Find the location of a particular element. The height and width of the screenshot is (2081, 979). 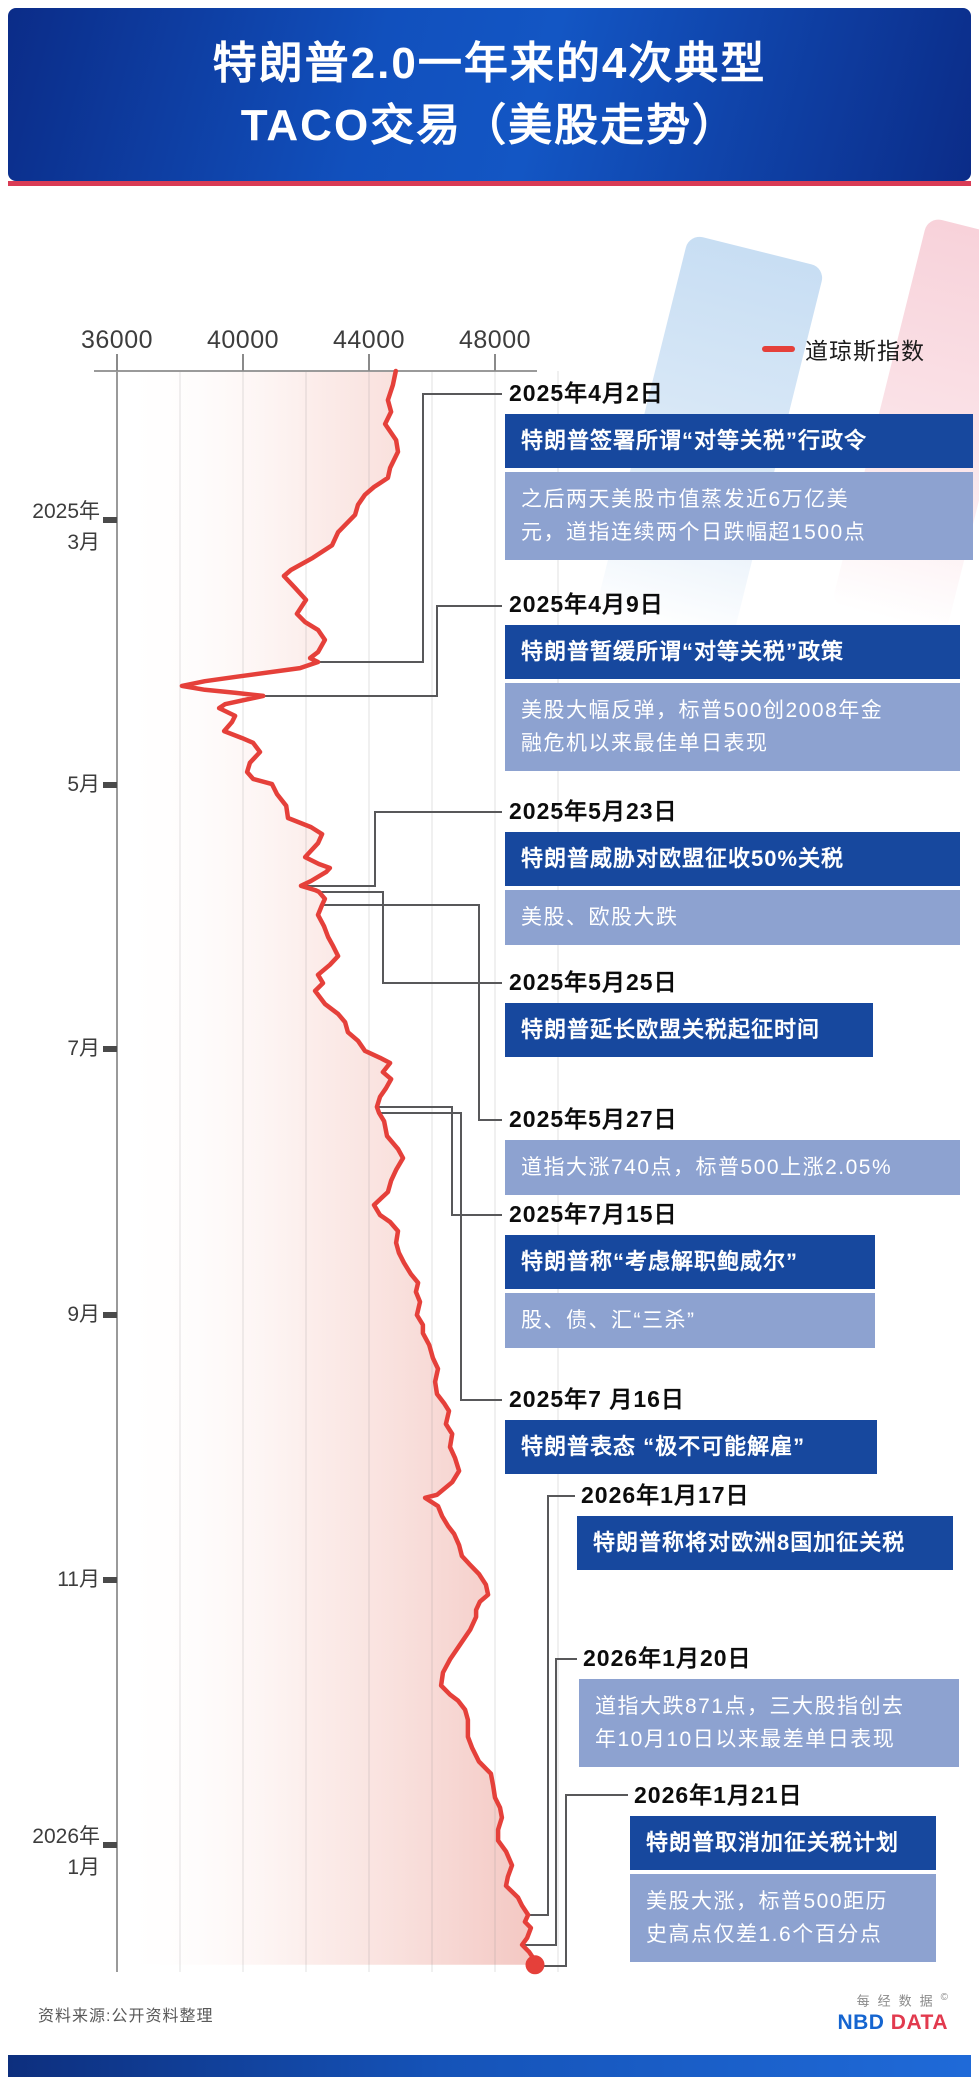

bottom-bar is located at coordinates (489, 2066).